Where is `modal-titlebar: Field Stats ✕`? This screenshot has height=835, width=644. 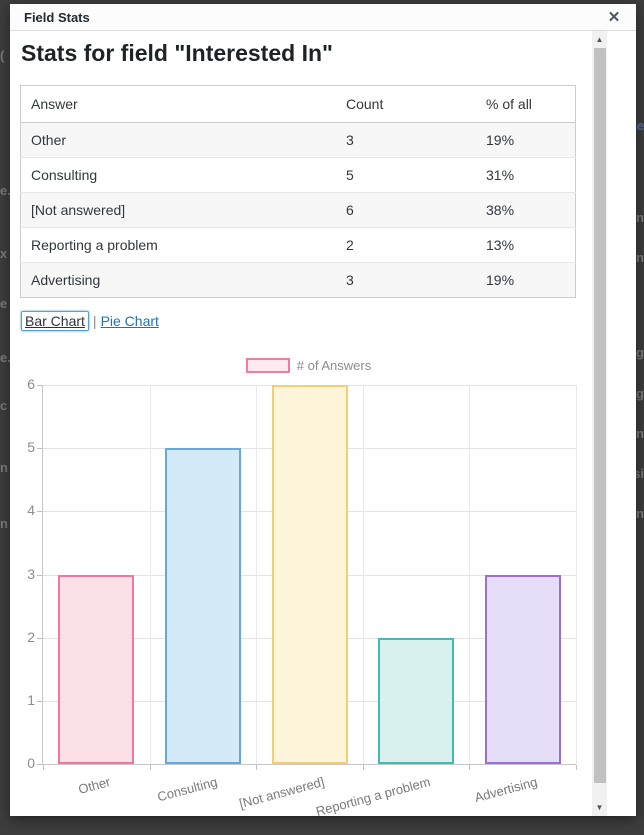 modal-titlebar: Field Stats ✕ is located at coordinates (323, 17).